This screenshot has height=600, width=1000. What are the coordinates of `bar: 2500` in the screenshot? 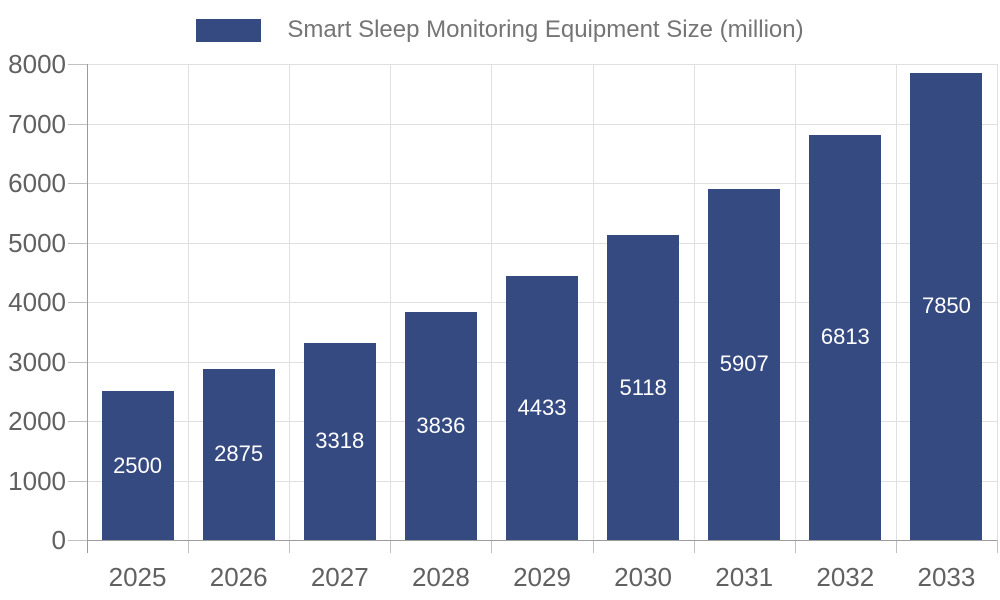 It's located at (137, 465).